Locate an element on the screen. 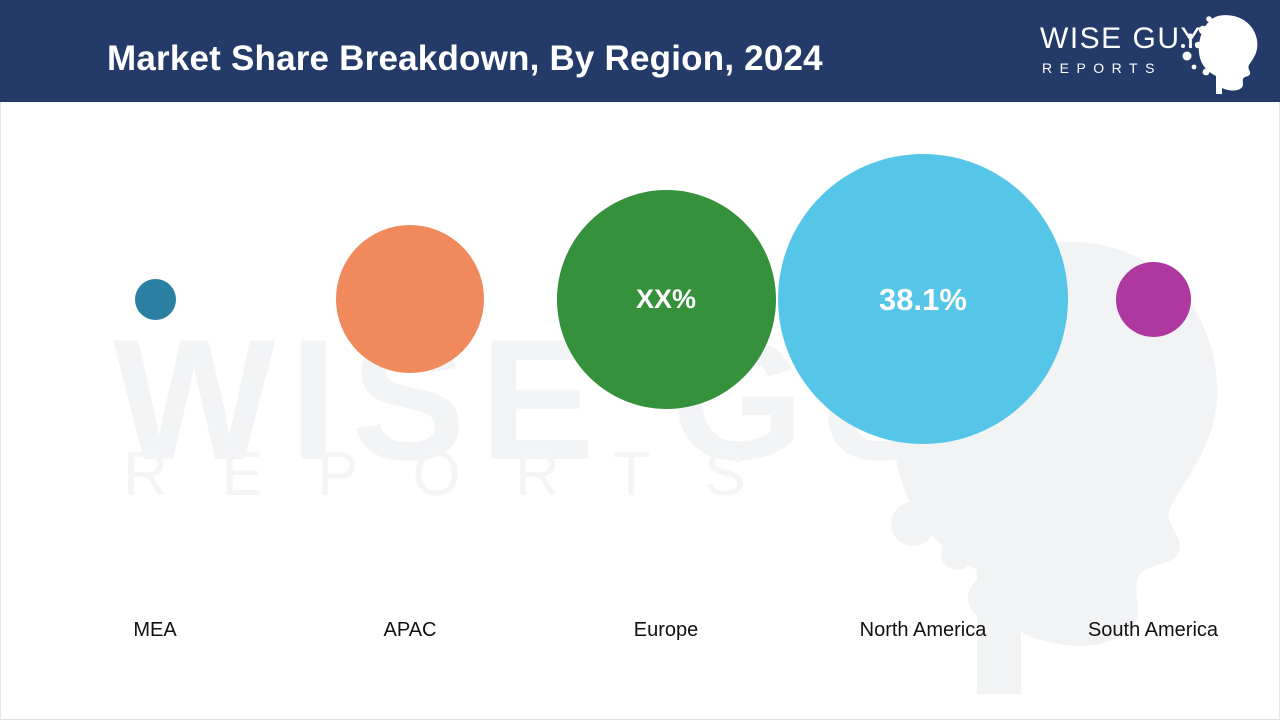  bubble-value-europe: XX% is located at coordinates (666, 298).